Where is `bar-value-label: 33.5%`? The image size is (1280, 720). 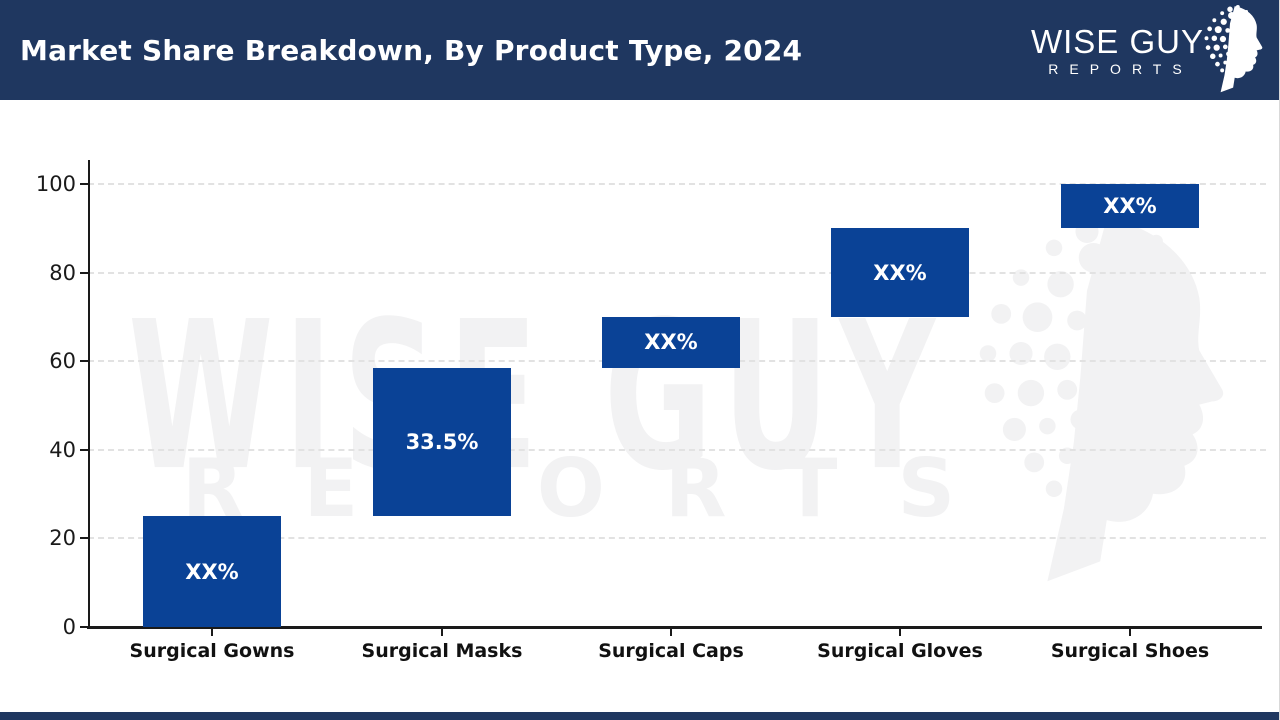
bar-value-label: 33.5% is located at coordinates (442, 442).